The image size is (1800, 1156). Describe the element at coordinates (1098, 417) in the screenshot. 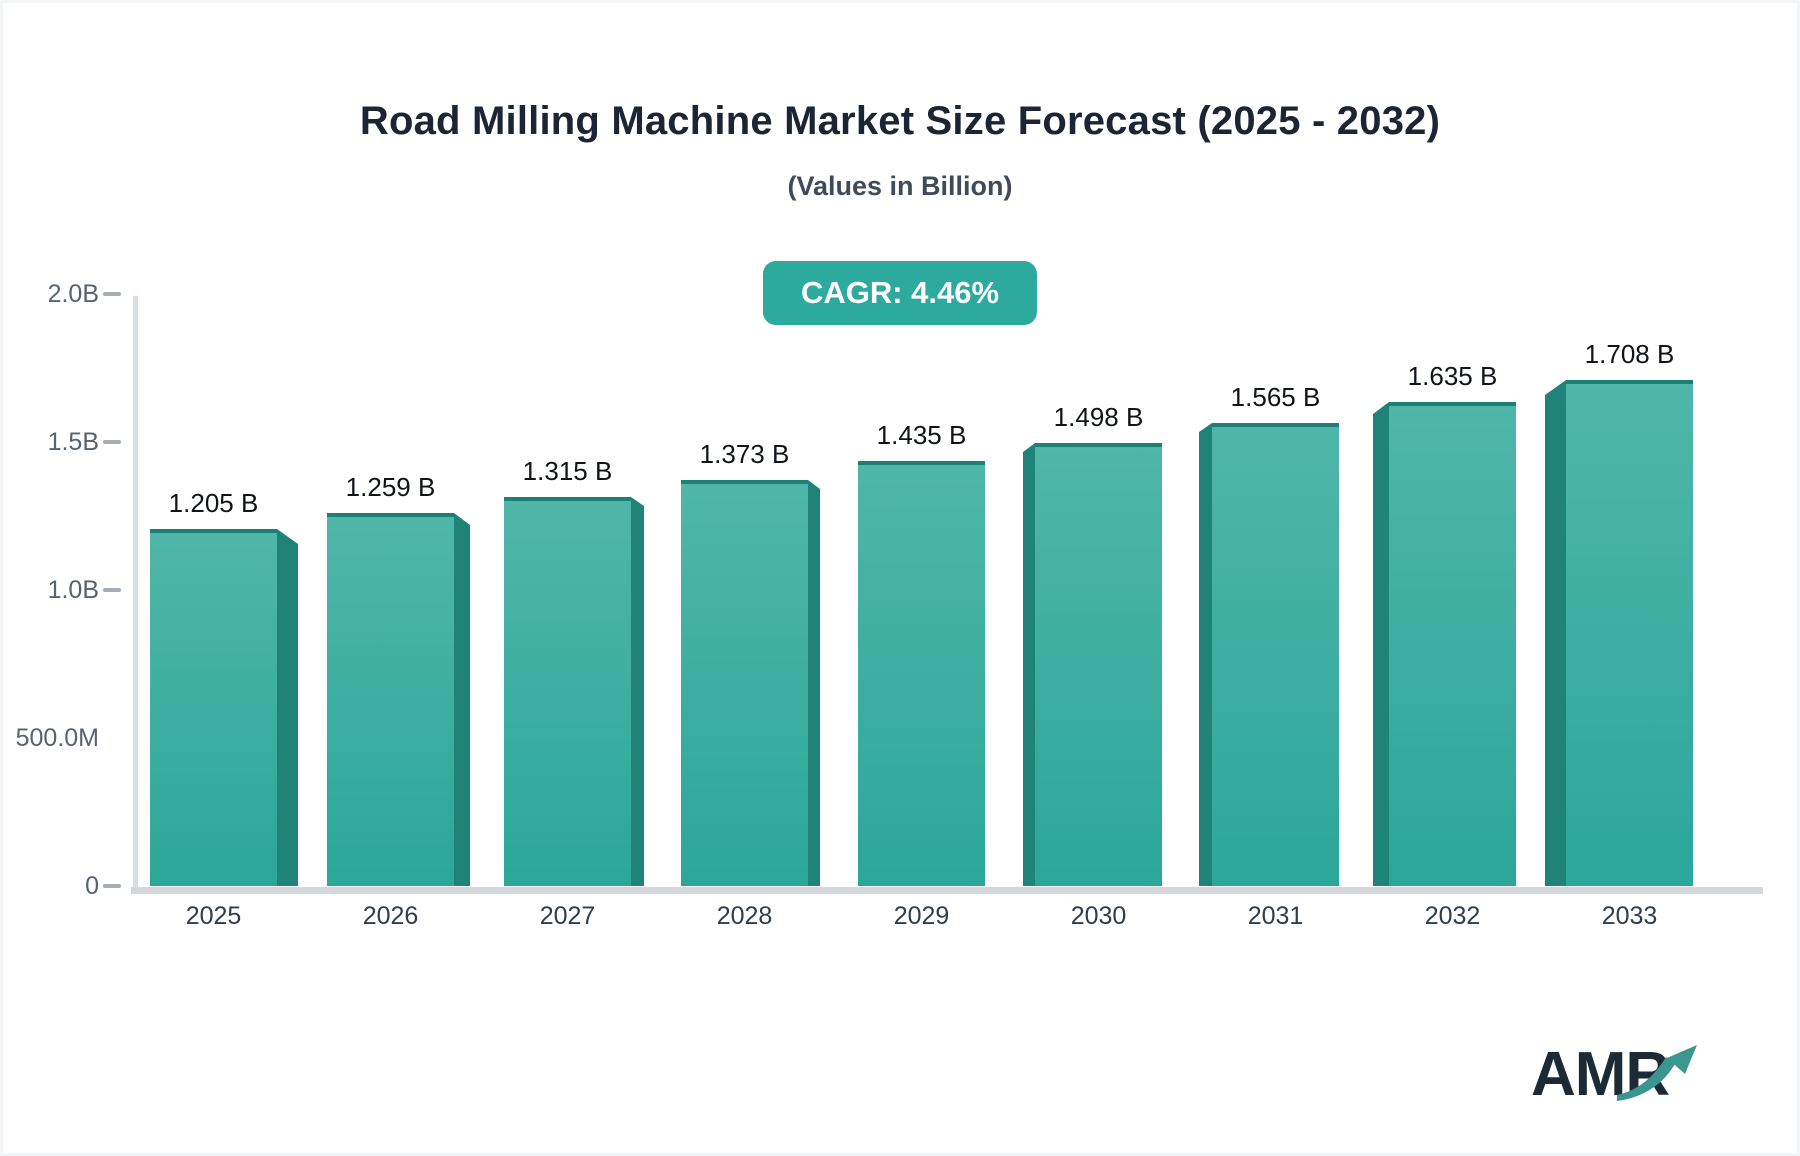

I see `bar-value-label: 1.498 B` at that location.